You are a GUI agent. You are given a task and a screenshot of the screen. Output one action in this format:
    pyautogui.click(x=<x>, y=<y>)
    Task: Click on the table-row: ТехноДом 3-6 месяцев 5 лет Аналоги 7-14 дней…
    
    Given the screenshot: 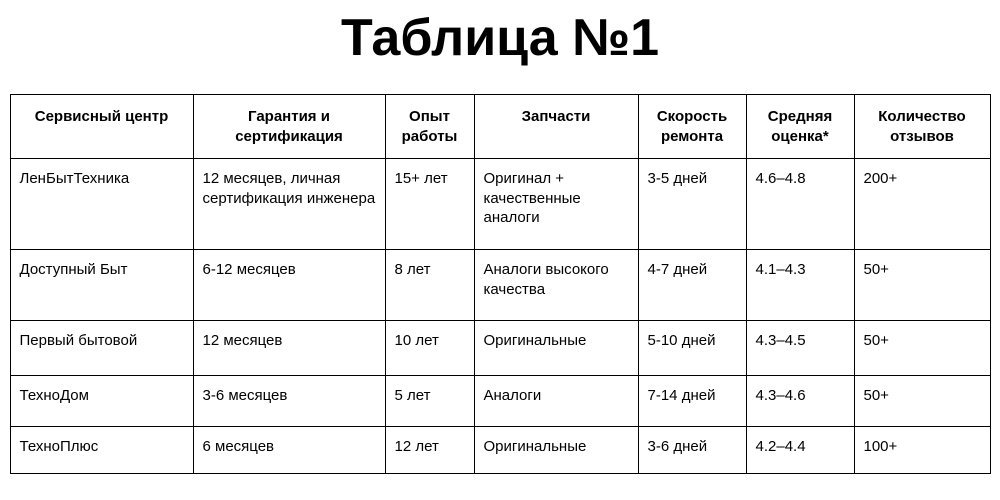 What is the action you would take?
    pyautogui.click(x=500, y=401)
    